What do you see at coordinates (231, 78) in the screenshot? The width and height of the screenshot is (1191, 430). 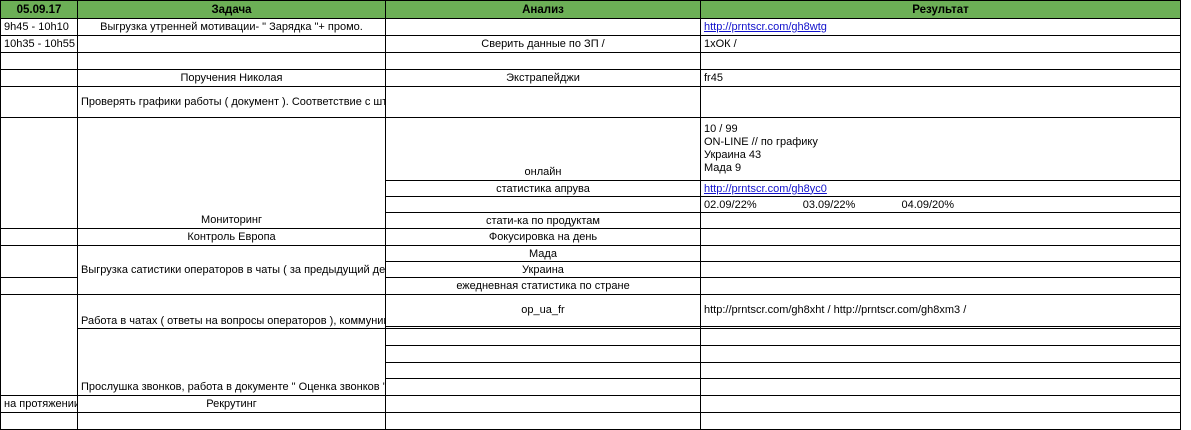 I see `cell-task: Поручения Николая` at bounding box center [231, 78].